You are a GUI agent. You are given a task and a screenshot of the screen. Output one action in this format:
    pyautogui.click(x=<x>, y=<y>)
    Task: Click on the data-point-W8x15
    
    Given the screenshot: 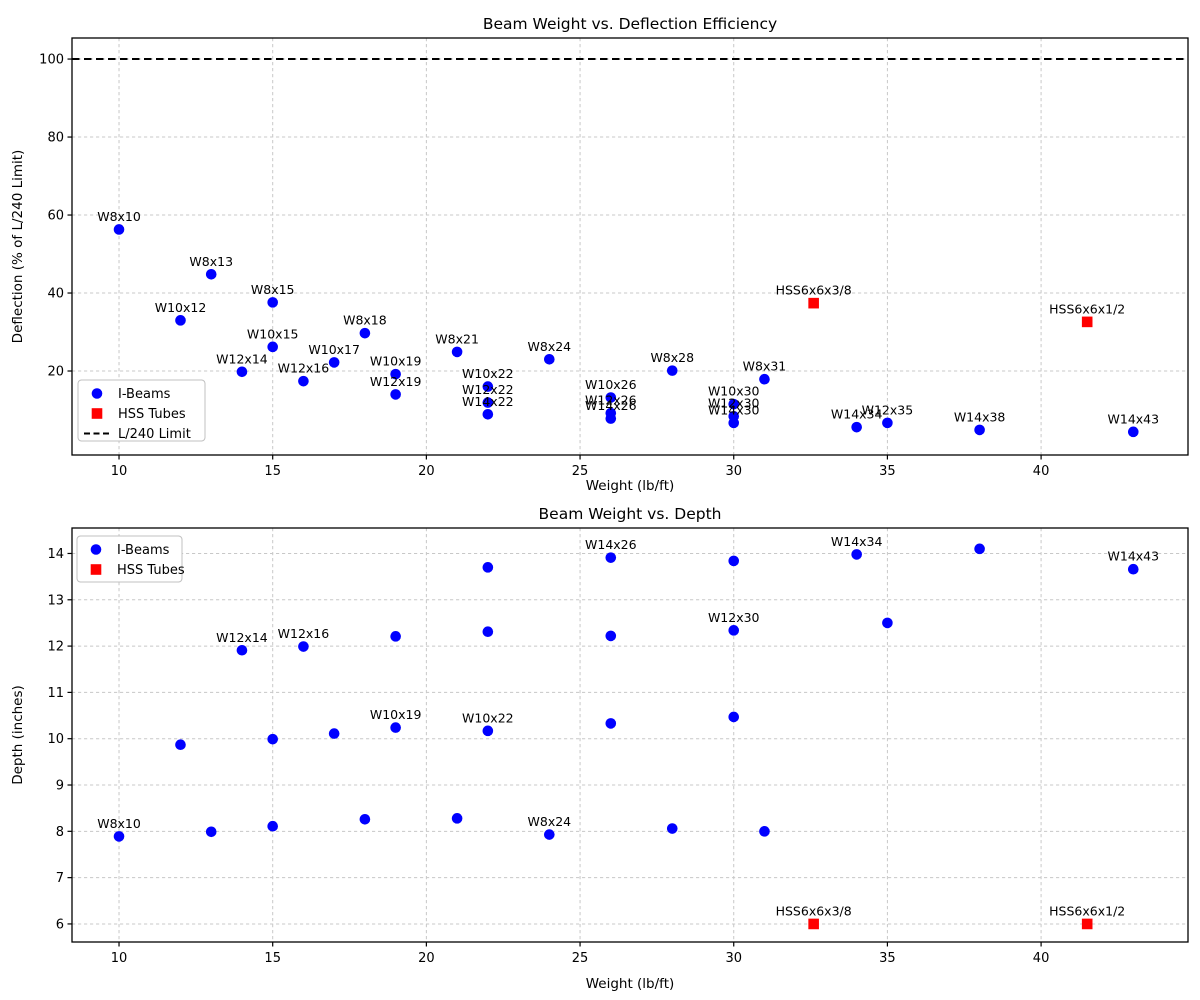 What is the action you would take?
    pyautogui.click(x=273, y=302)
    